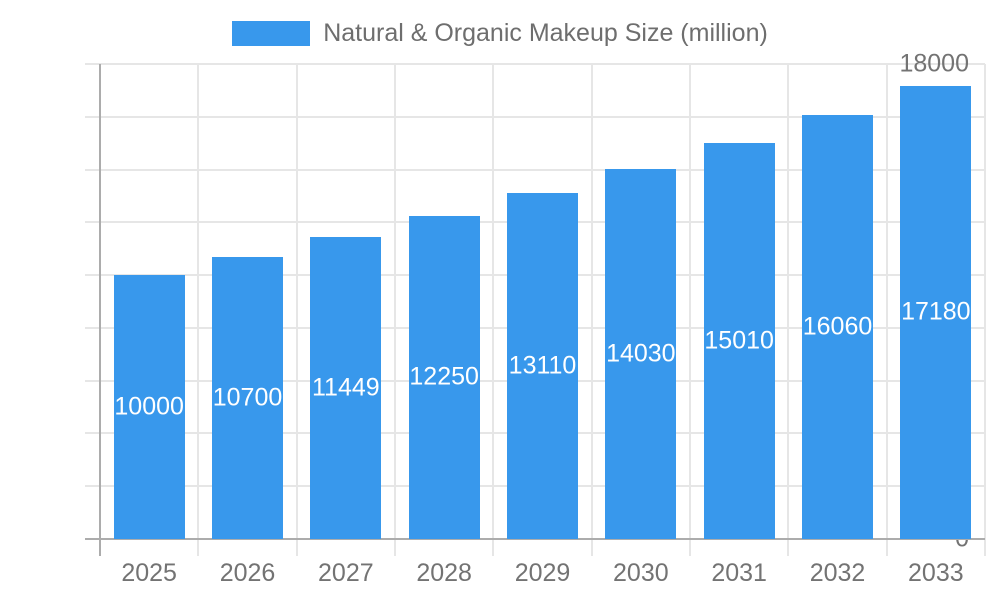  Describe the element at coordinates (936, 312) in the screenshot. I see `bar-2033` at that location.